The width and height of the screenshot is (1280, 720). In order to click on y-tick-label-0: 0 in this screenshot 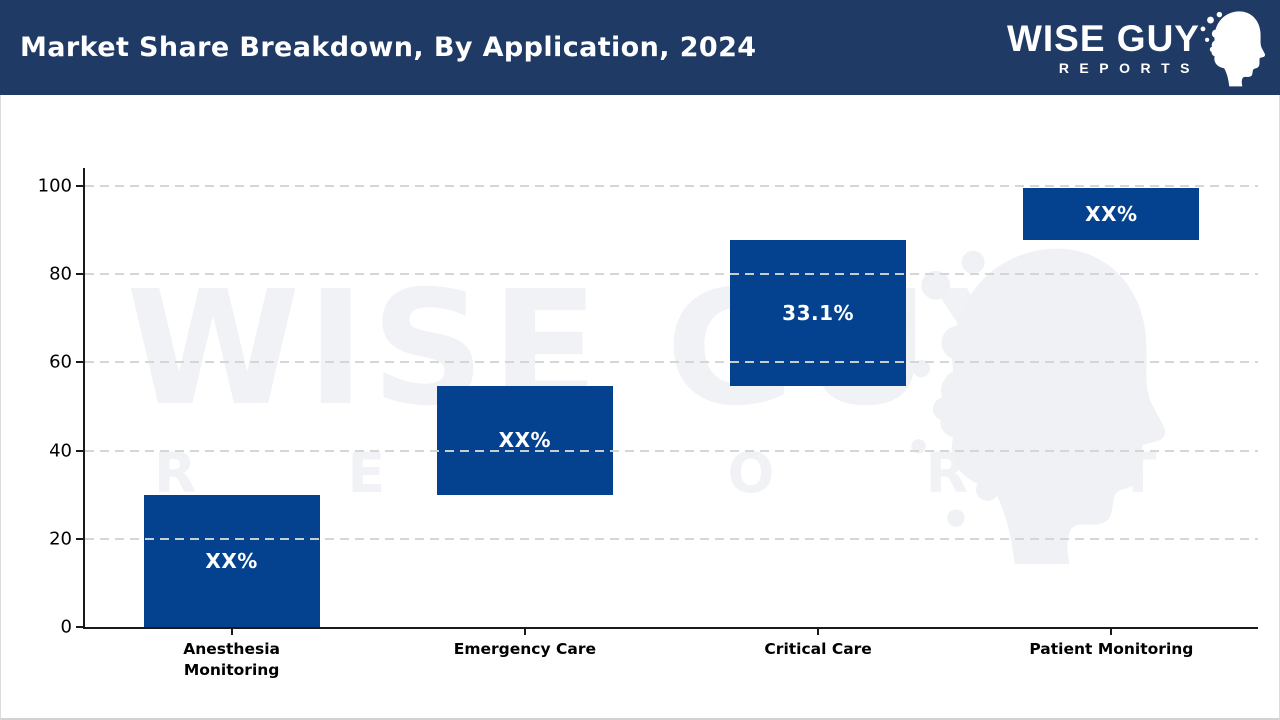, I will do `click(66, 627)`.